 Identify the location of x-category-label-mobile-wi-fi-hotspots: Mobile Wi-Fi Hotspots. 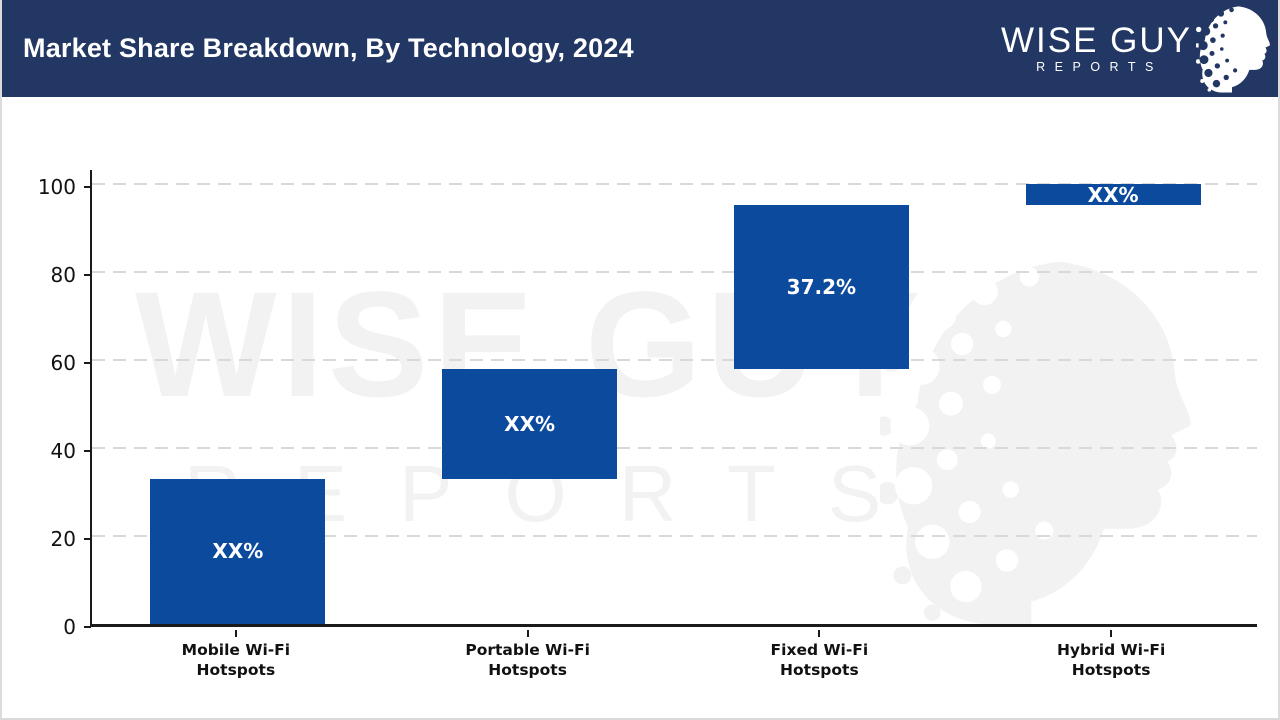
(236, 660).